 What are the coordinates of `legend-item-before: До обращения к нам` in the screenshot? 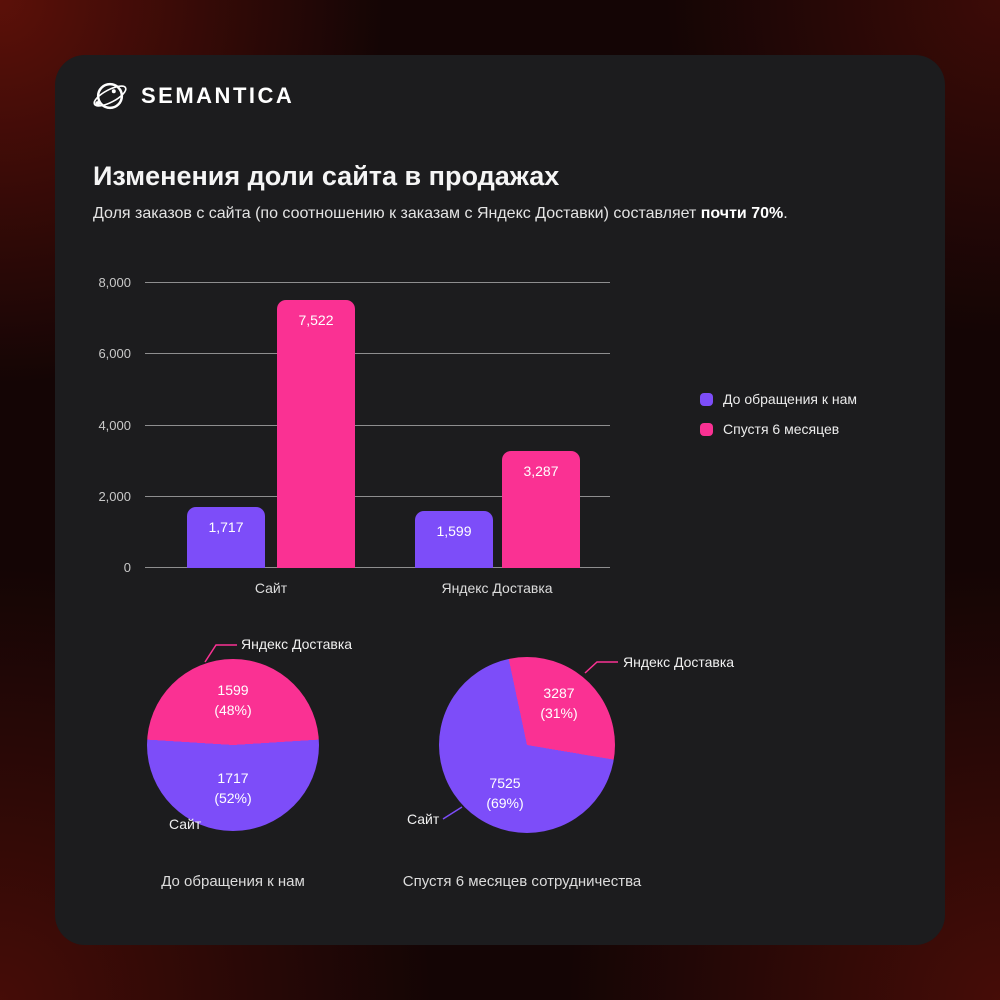 It's located at (778, 399).